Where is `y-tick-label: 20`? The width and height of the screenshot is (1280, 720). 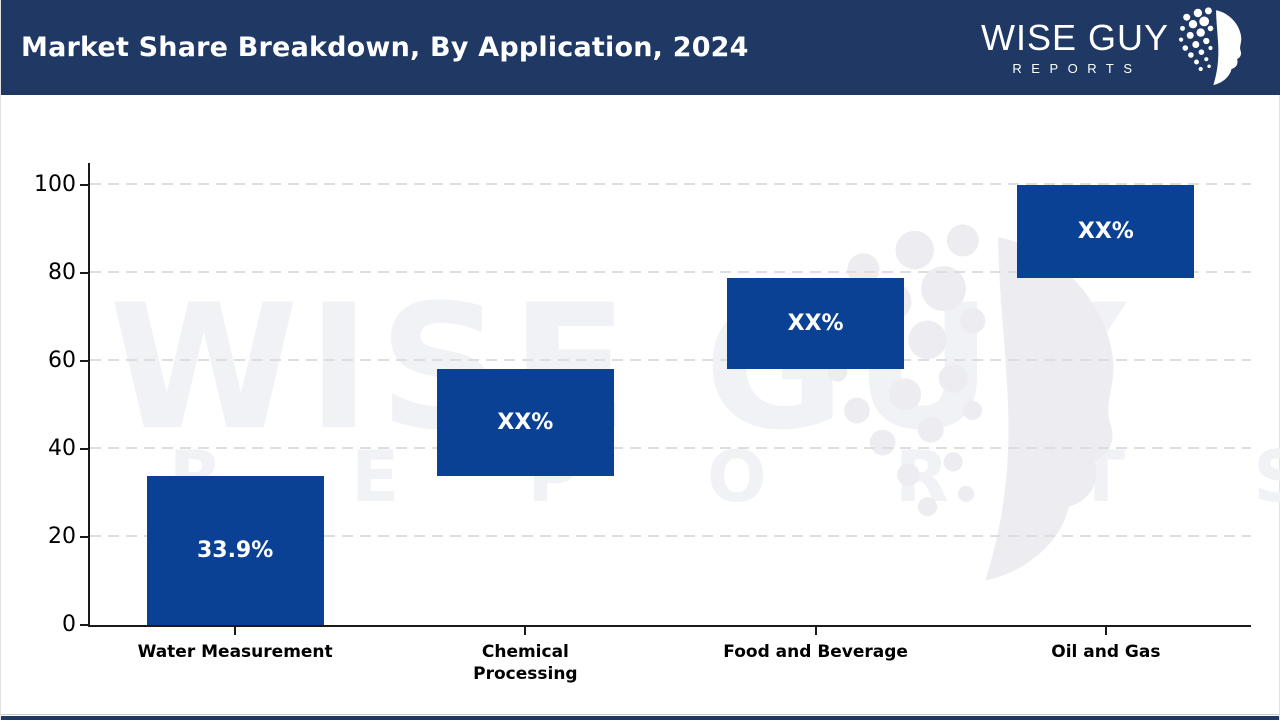 y-tick-label: 20 is located at coordinates (62, 536).